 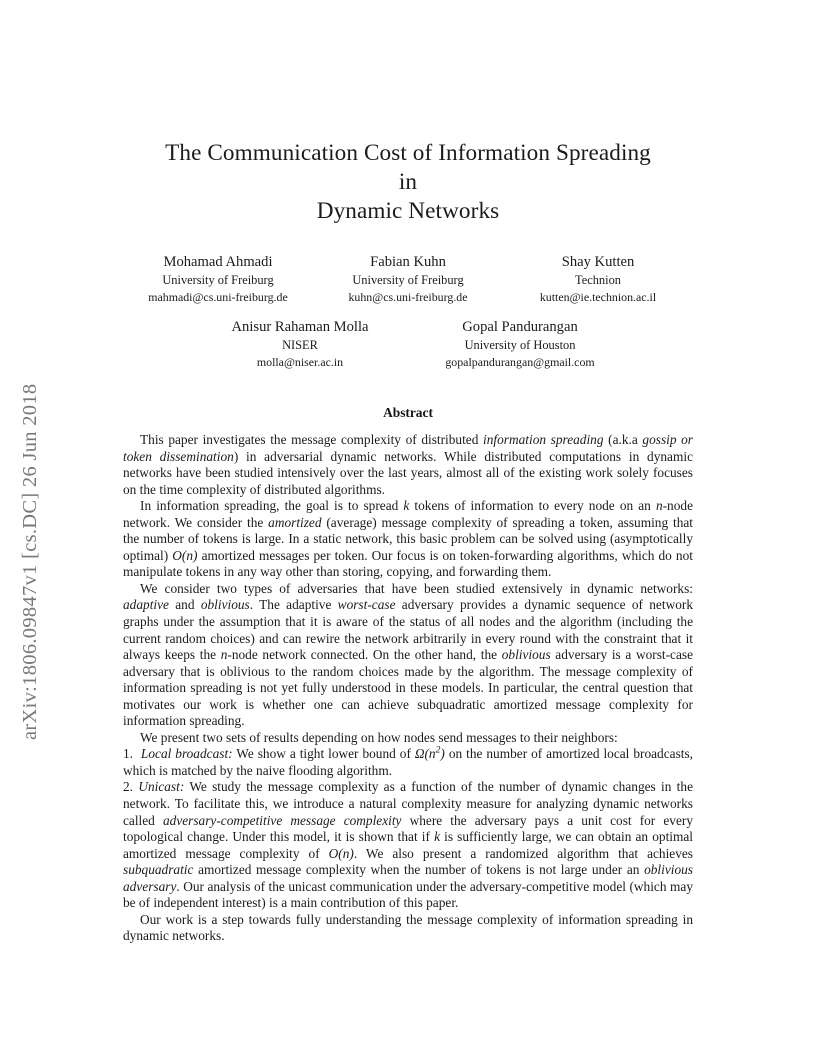 I want to click on emphasis-gossip-token-dissemination: gossip or token dissemination, so click(x=408, y=448).